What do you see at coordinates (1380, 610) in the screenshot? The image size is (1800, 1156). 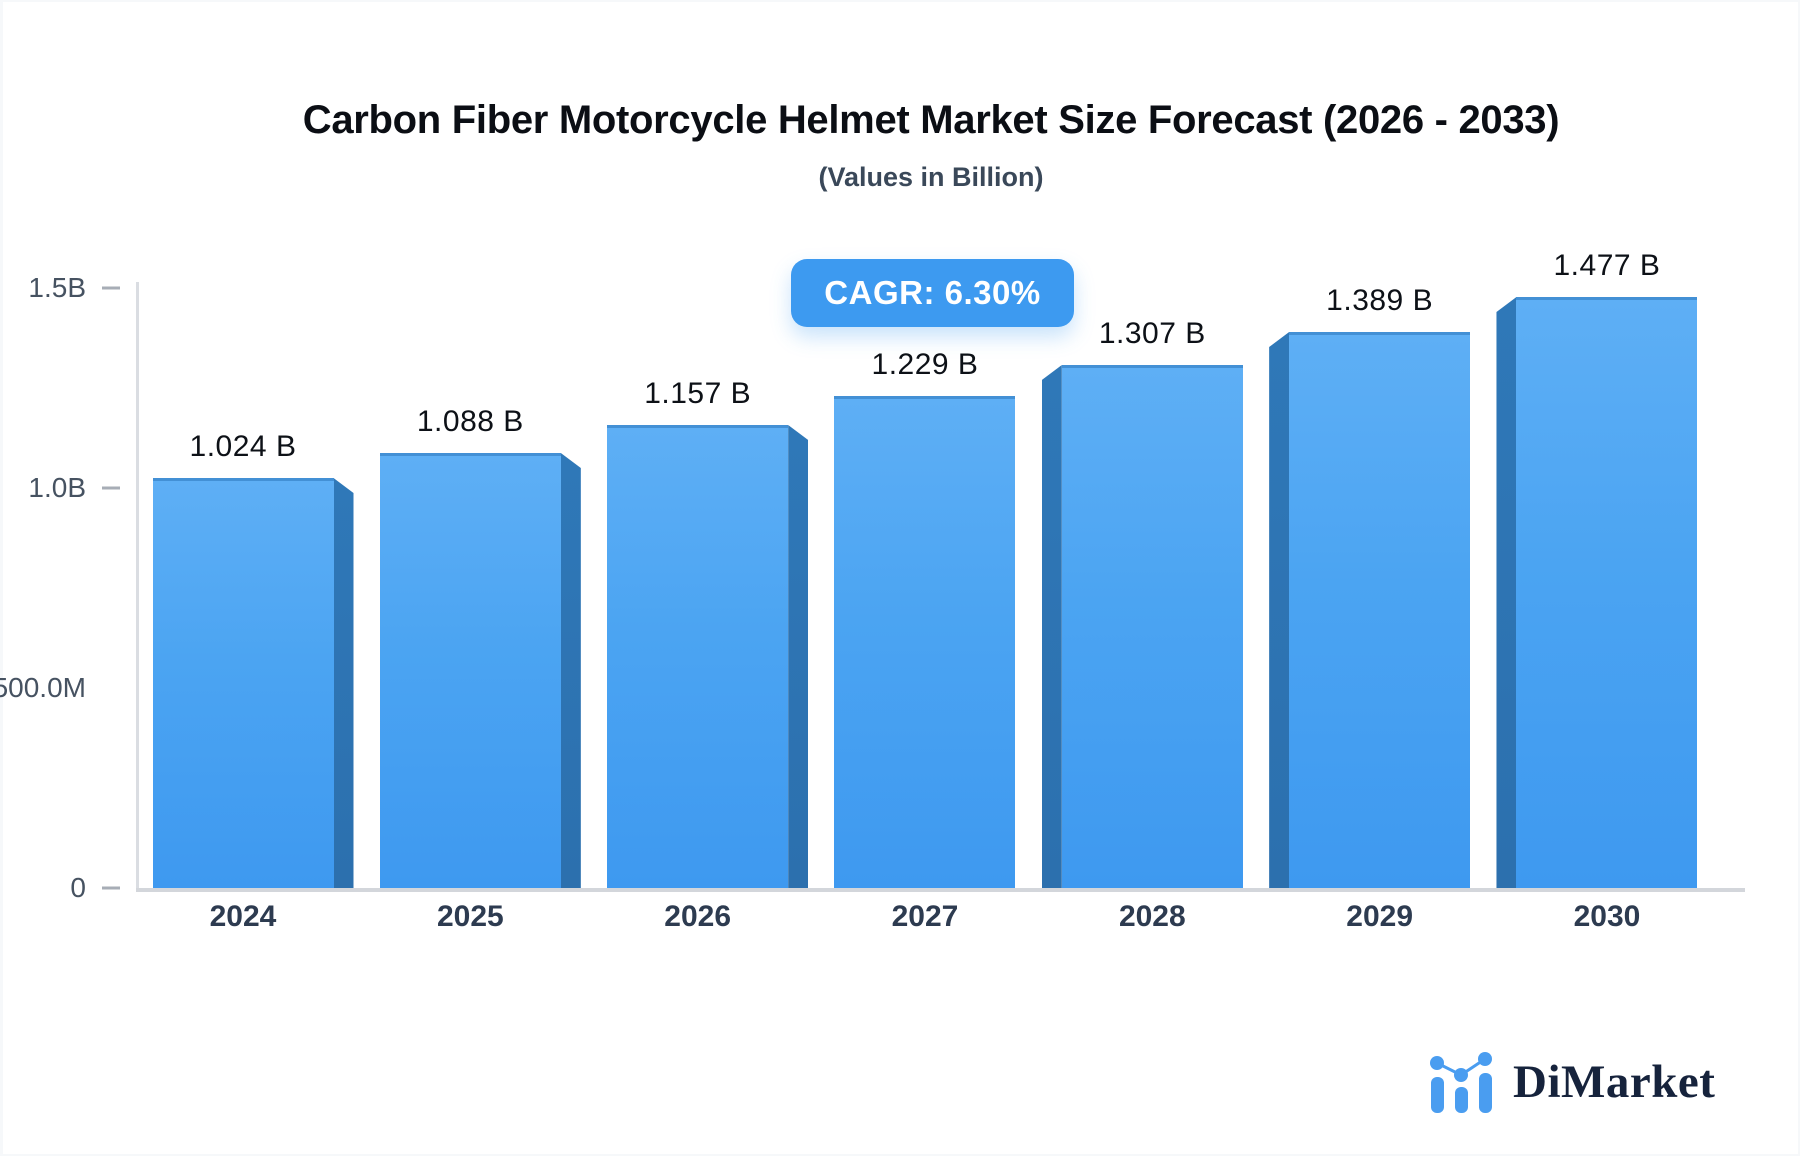 I see `bar-face-2029` at bounding box center [1380, 610].